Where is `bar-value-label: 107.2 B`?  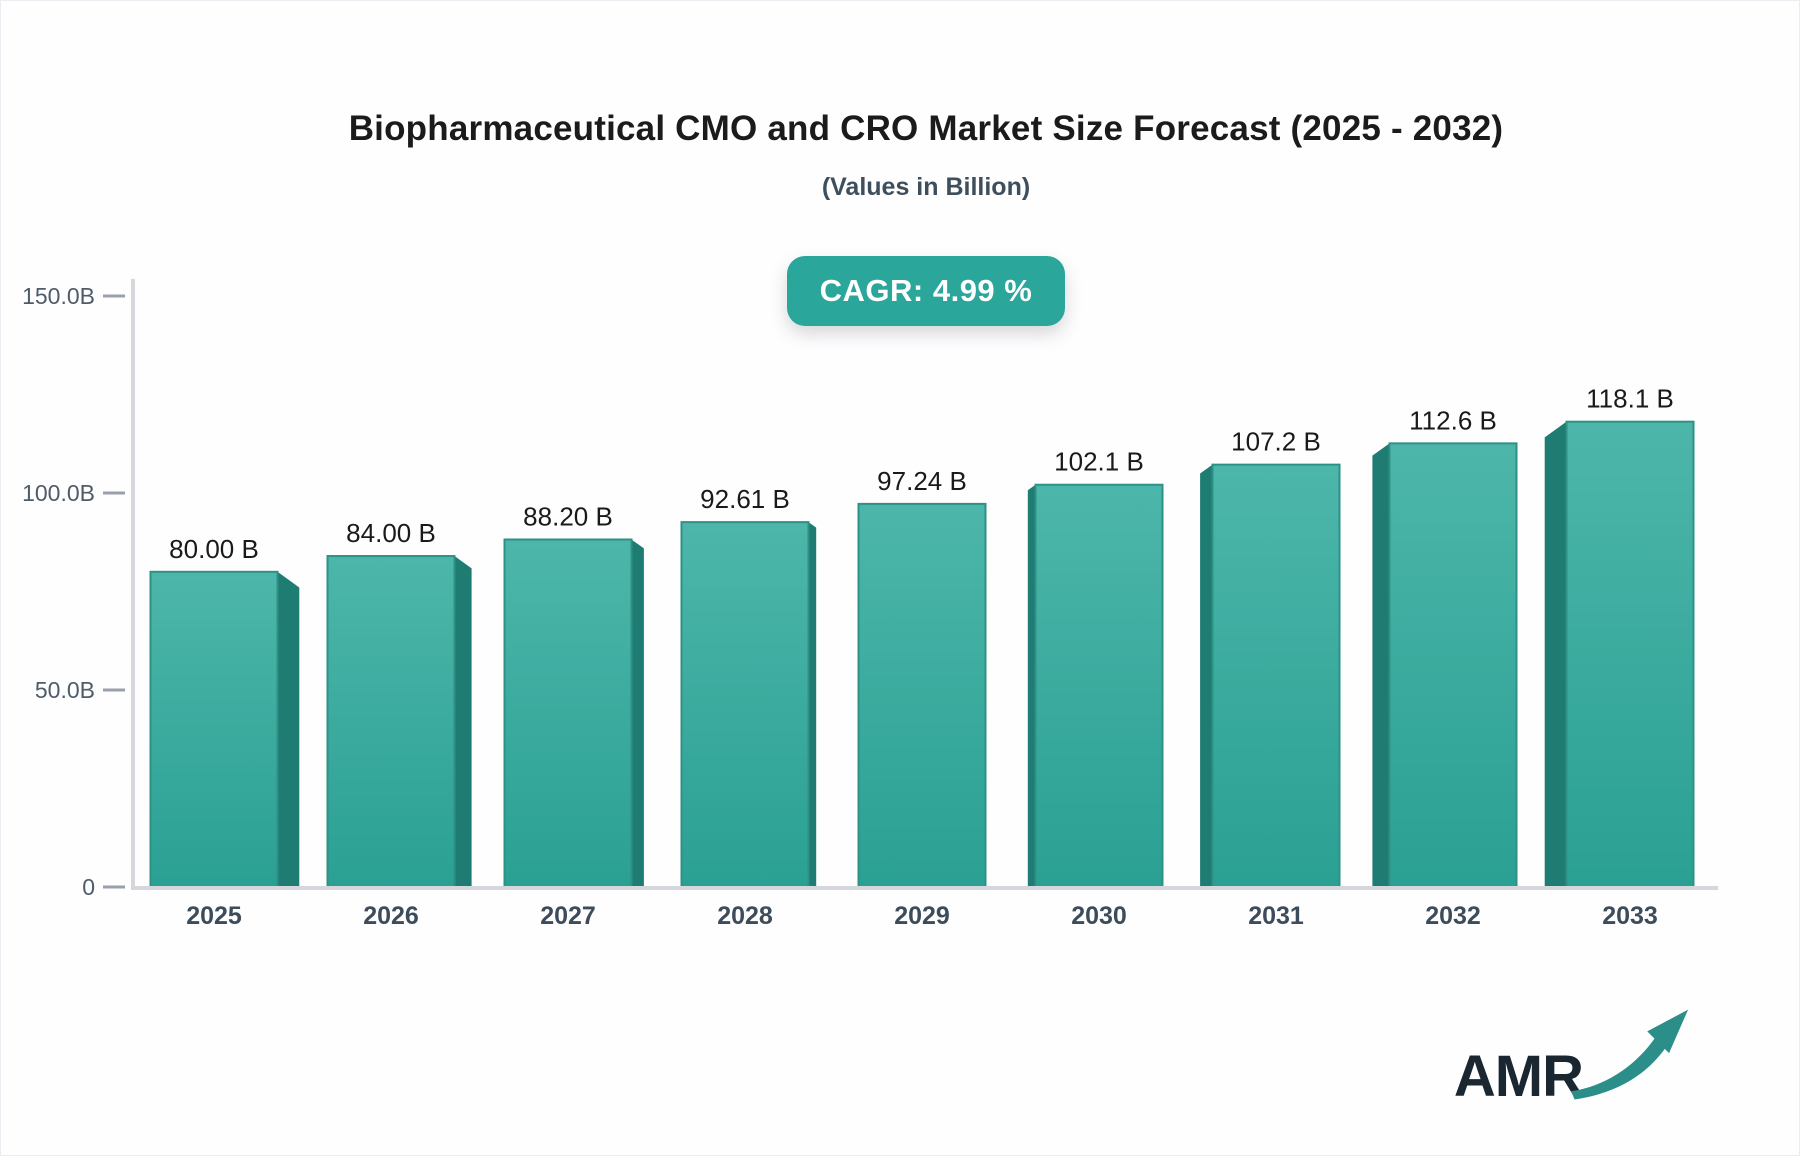
bar-value-label: 107.2 B is located at coordinates (1276, 442).